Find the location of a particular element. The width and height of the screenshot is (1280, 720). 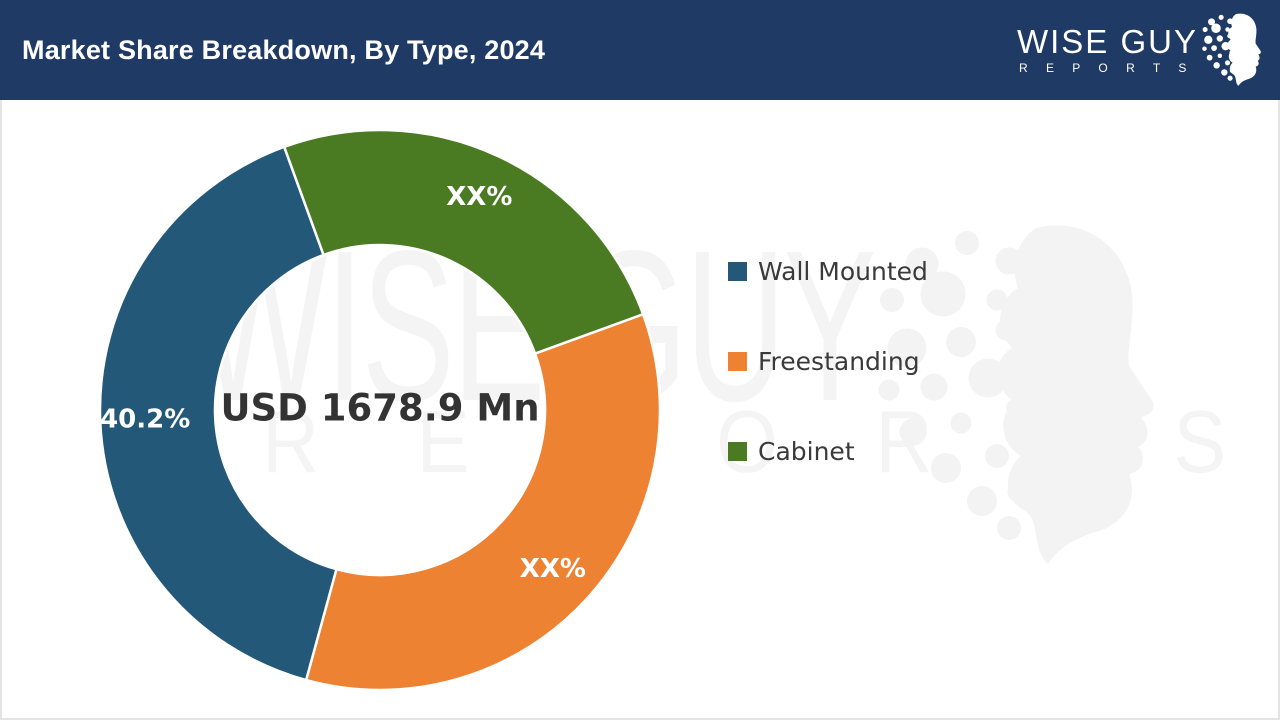

legend-swatch-freestanding is located at coordinates (737, 361).